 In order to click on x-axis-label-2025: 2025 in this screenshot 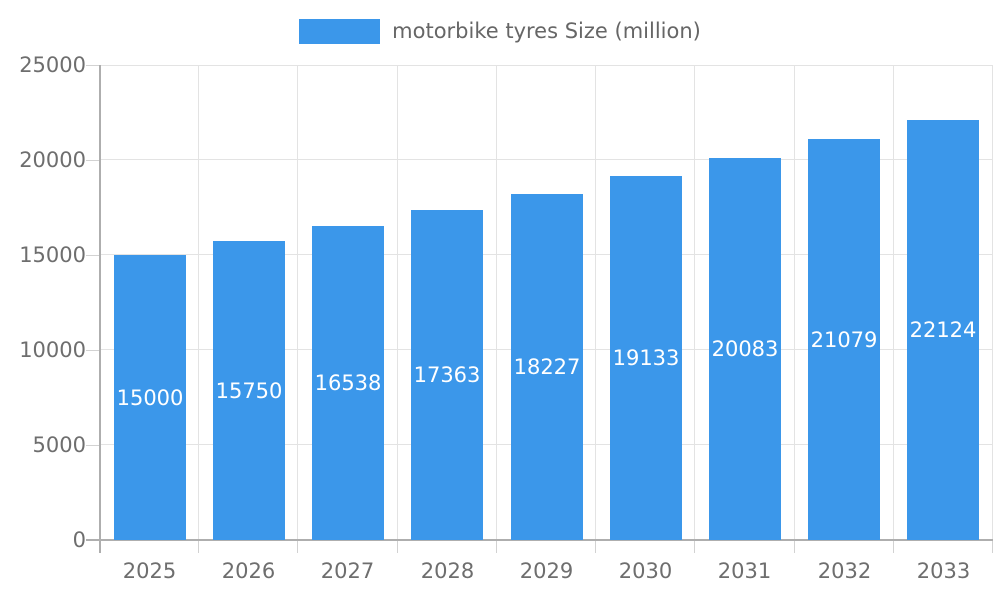, I will do `click(149, 571)`.